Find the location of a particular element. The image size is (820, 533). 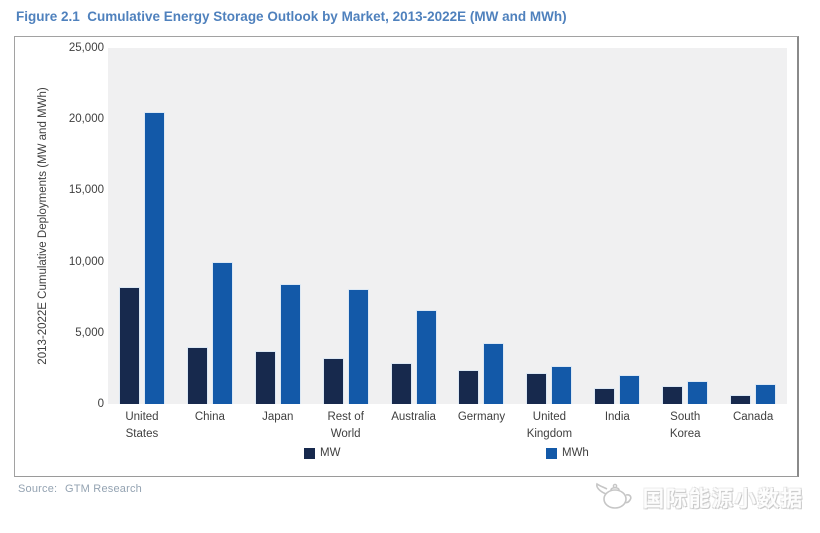

legend-label-mw: MW is located at coordinates (330, 453).